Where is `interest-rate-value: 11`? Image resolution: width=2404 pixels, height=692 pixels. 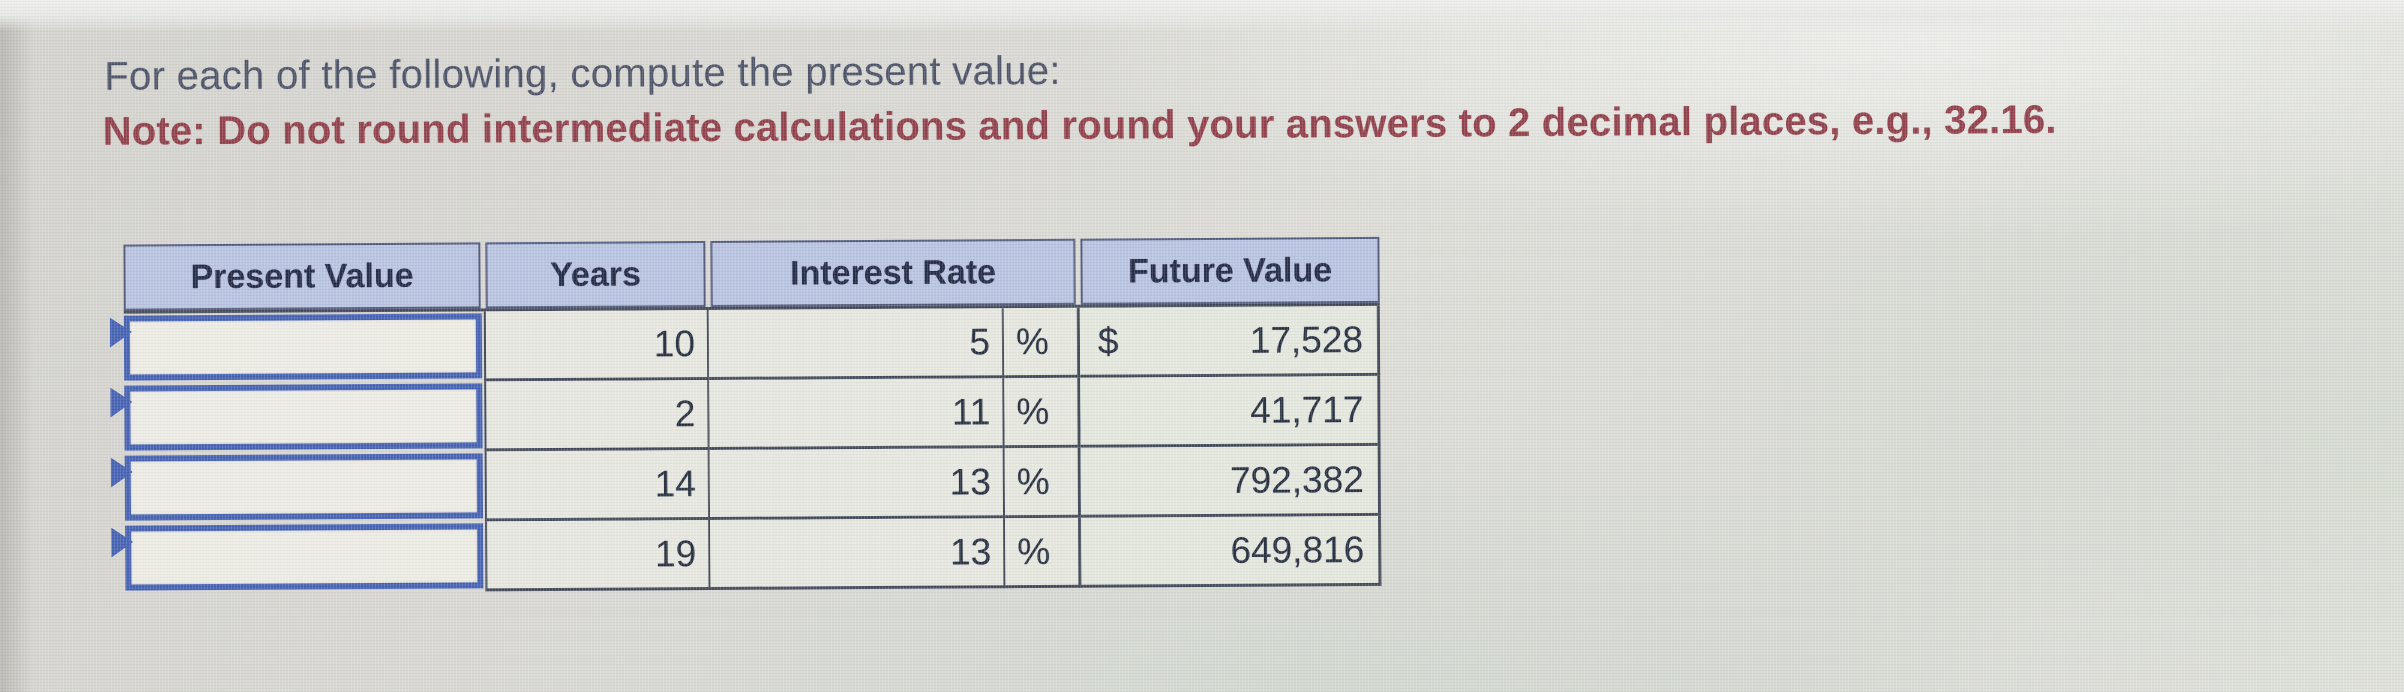 interest-rate-value: 11 is located at coordinates (971, 411).